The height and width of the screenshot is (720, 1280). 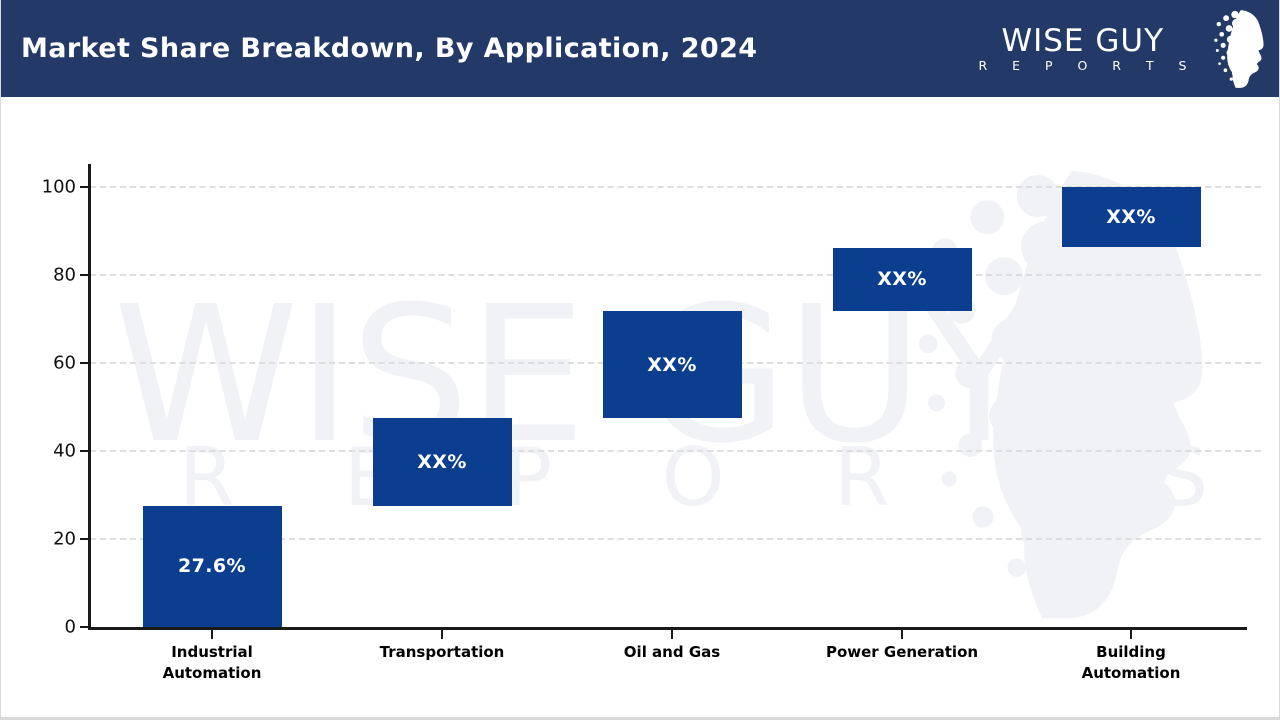 I want to click on bar-building-automation: XX%, so click(x=1131, y=217).